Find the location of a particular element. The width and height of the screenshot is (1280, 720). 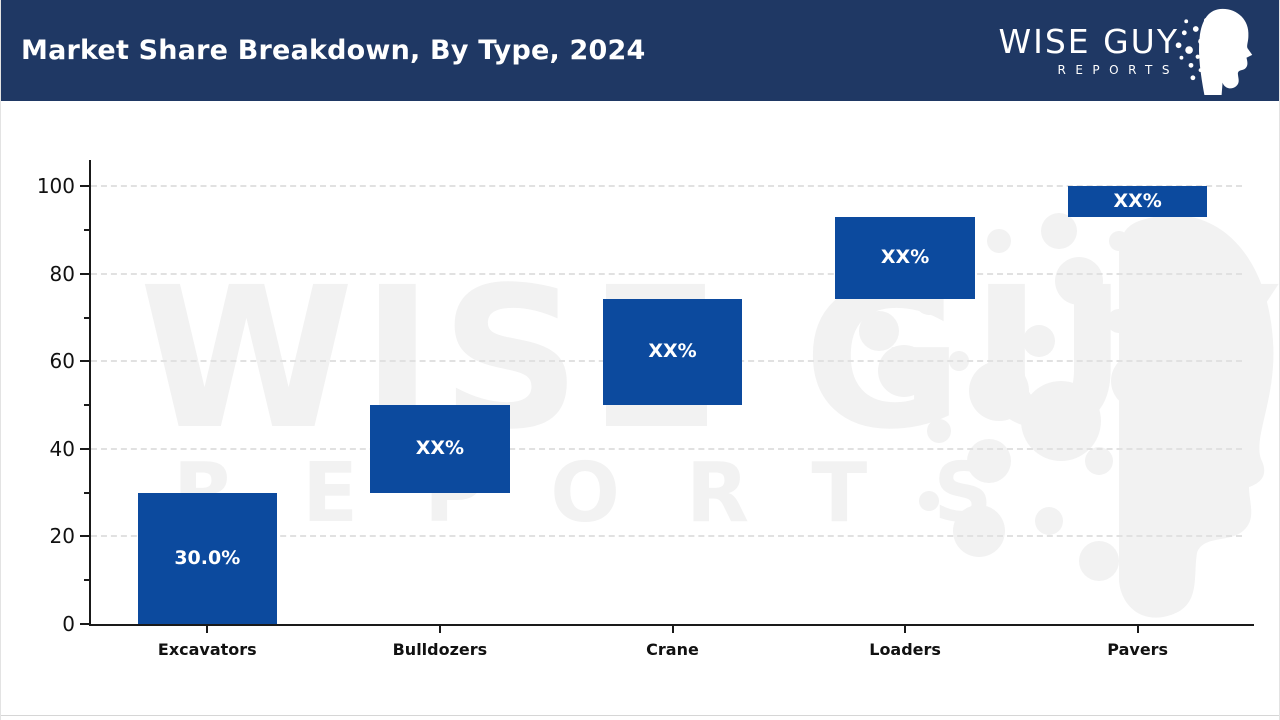

x-axis-label: Excavators is located at coordinates (207, 649).